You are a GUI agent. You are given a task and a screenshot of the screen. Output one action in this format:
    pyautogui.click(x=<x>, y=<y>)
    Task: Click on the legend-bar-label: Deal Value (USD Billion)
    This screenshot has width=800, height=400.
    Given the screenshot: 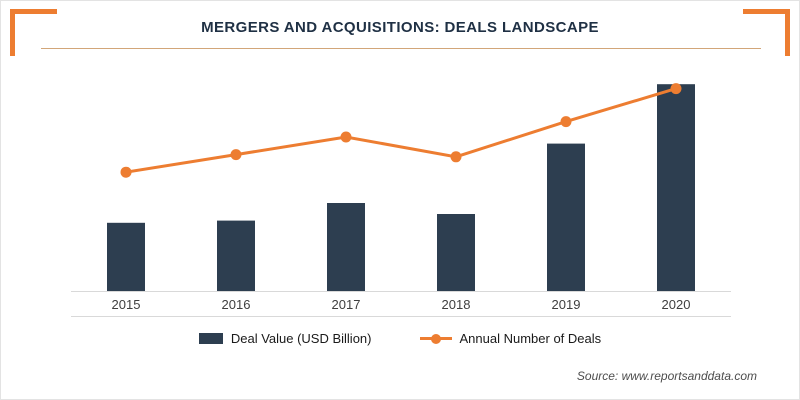 What is the action you would take?
    pyautogui.click(x=301, y=338)
    